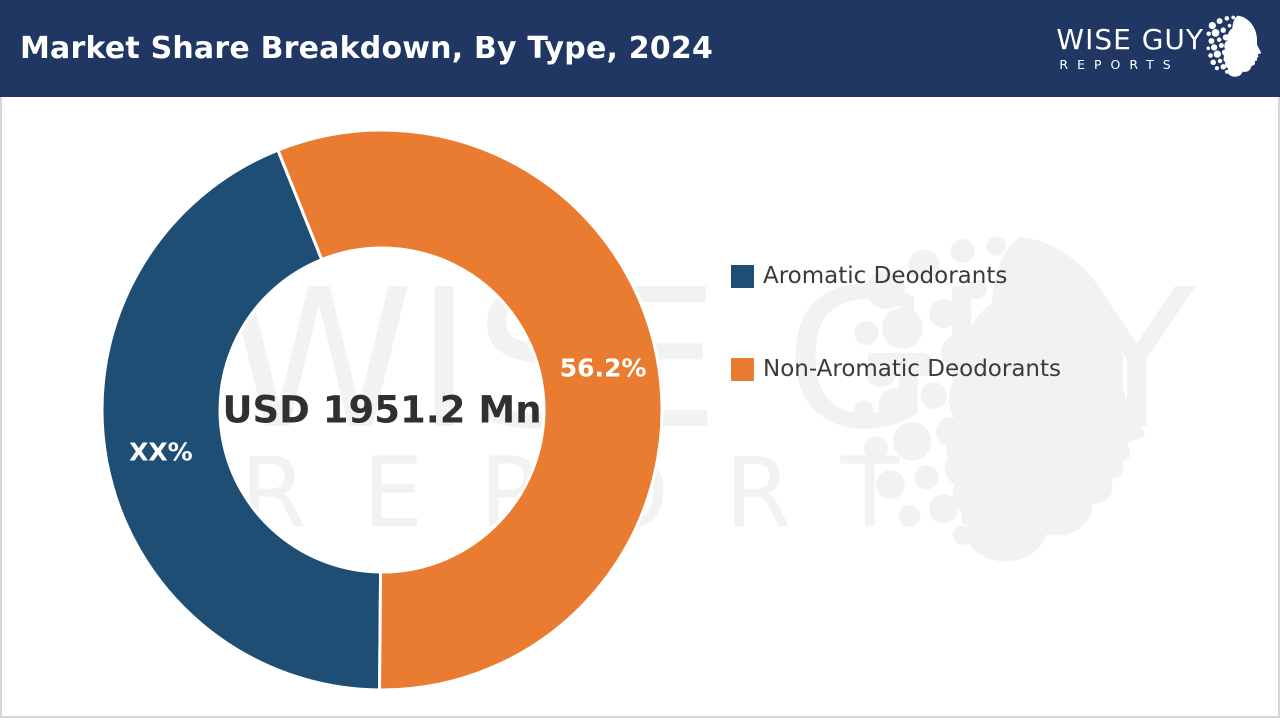 The width and height of the screenshot is (1280, 720). What do you see at coordinates (161, 452) in the screenshot?
I see `slice-label-aromatic: XX%` at bounding box center [161, 452].